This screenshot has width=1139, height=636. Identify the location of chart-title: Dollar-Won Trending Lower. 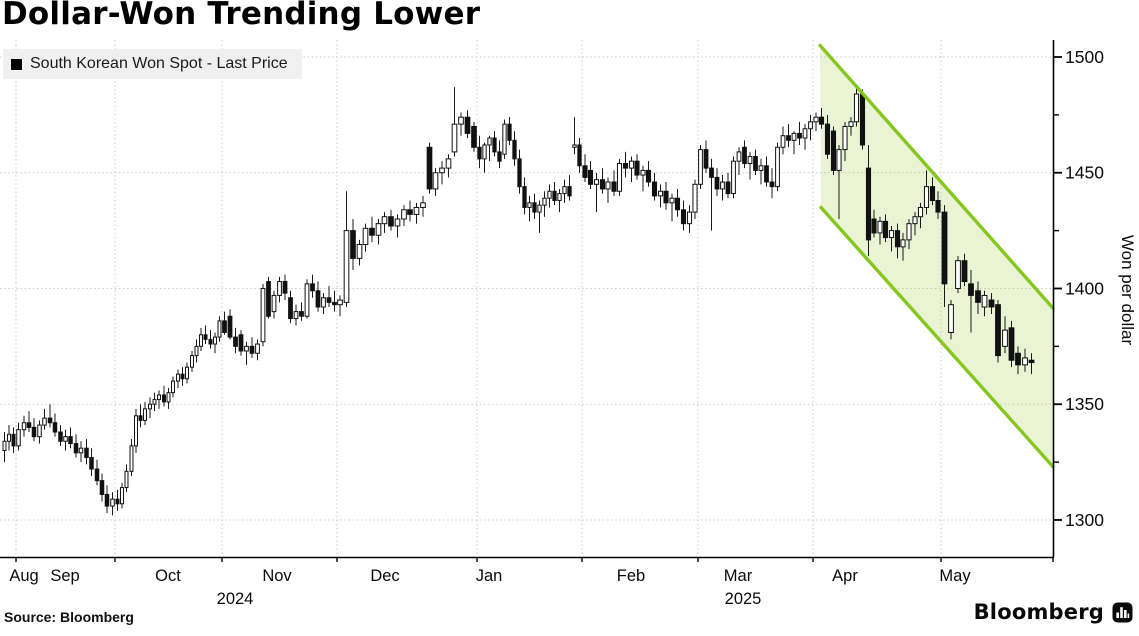
(241, 16).